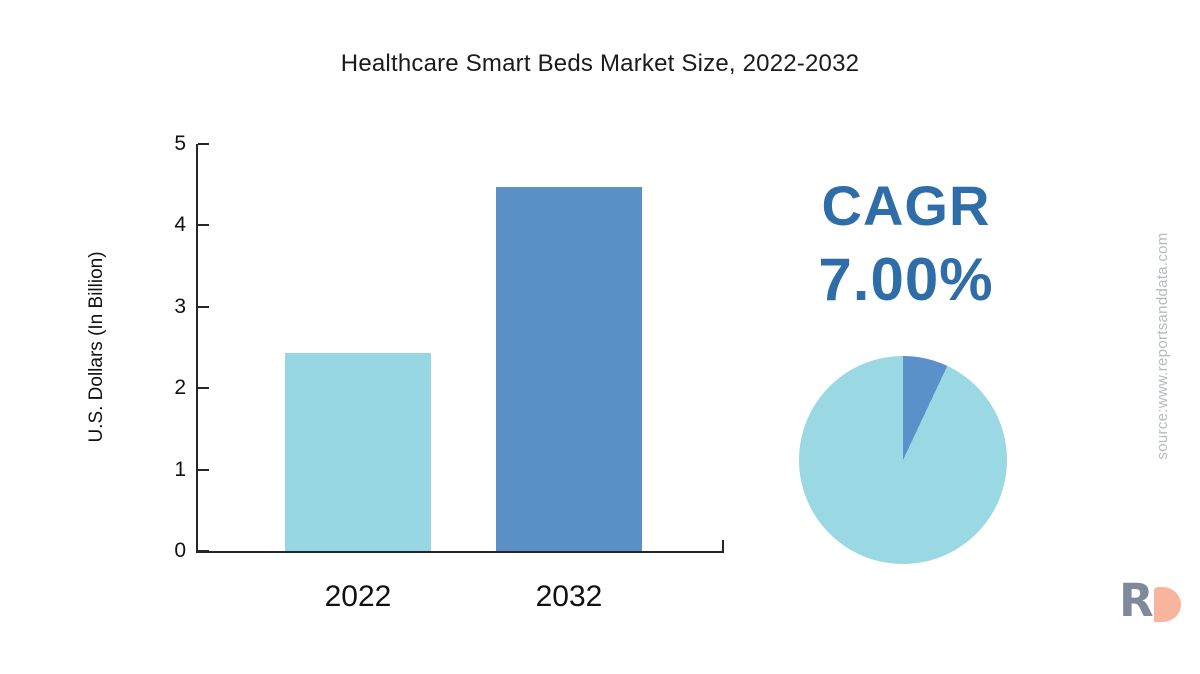 The image size is (1200, 674). I want to click on y-axis-line, so click(197, 348).